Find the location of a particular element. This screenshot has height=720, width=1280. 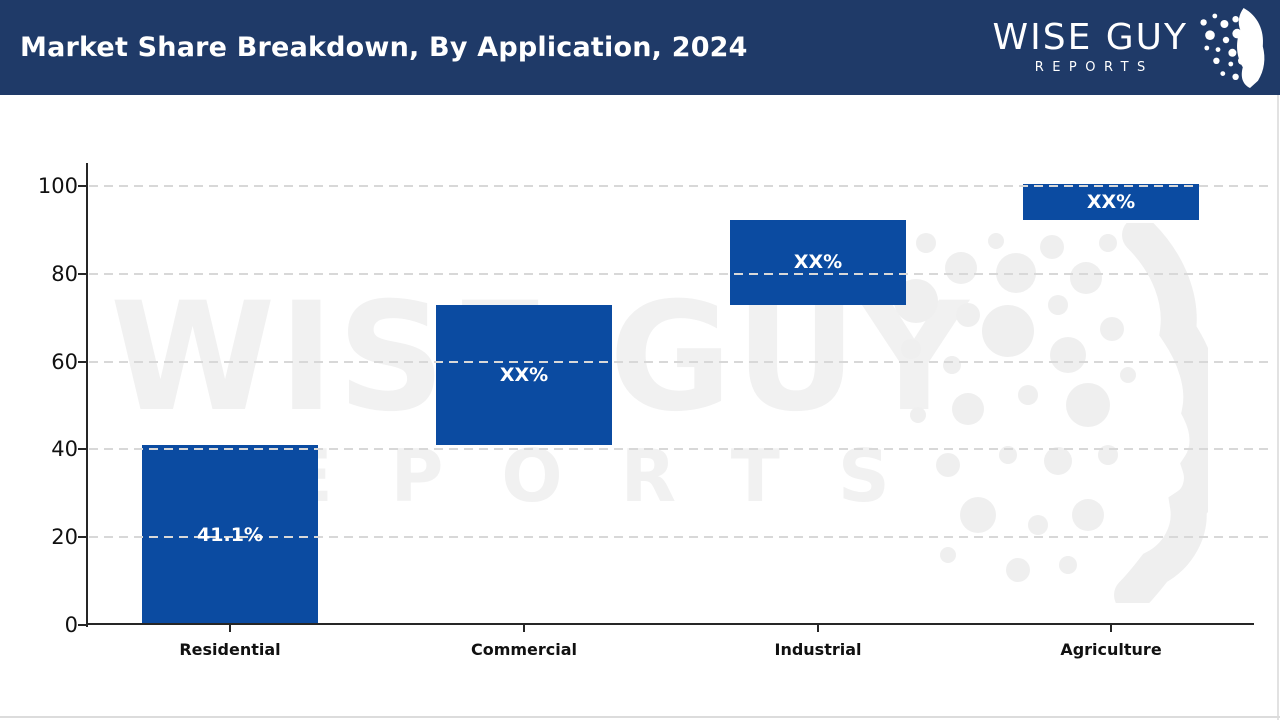

y-tick-label: 40 is located at coordinates (64, 449).